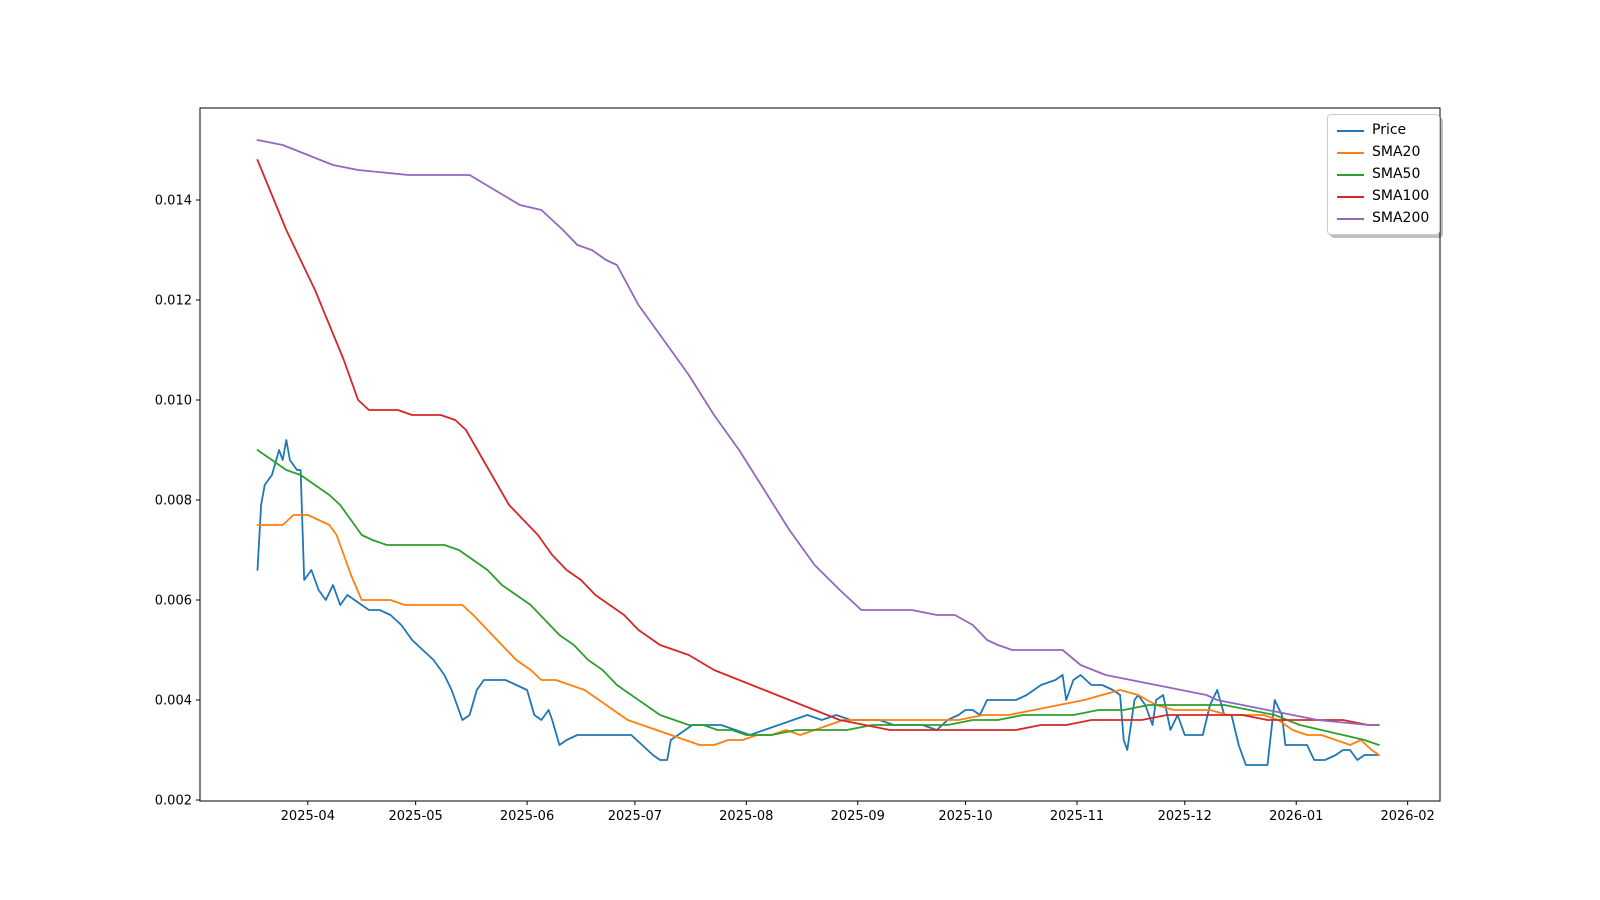  What do you see at coordinates (1401, 196) in the screenshot?
I see `legend-label: SMA100` at bounding box center [1401, 196].